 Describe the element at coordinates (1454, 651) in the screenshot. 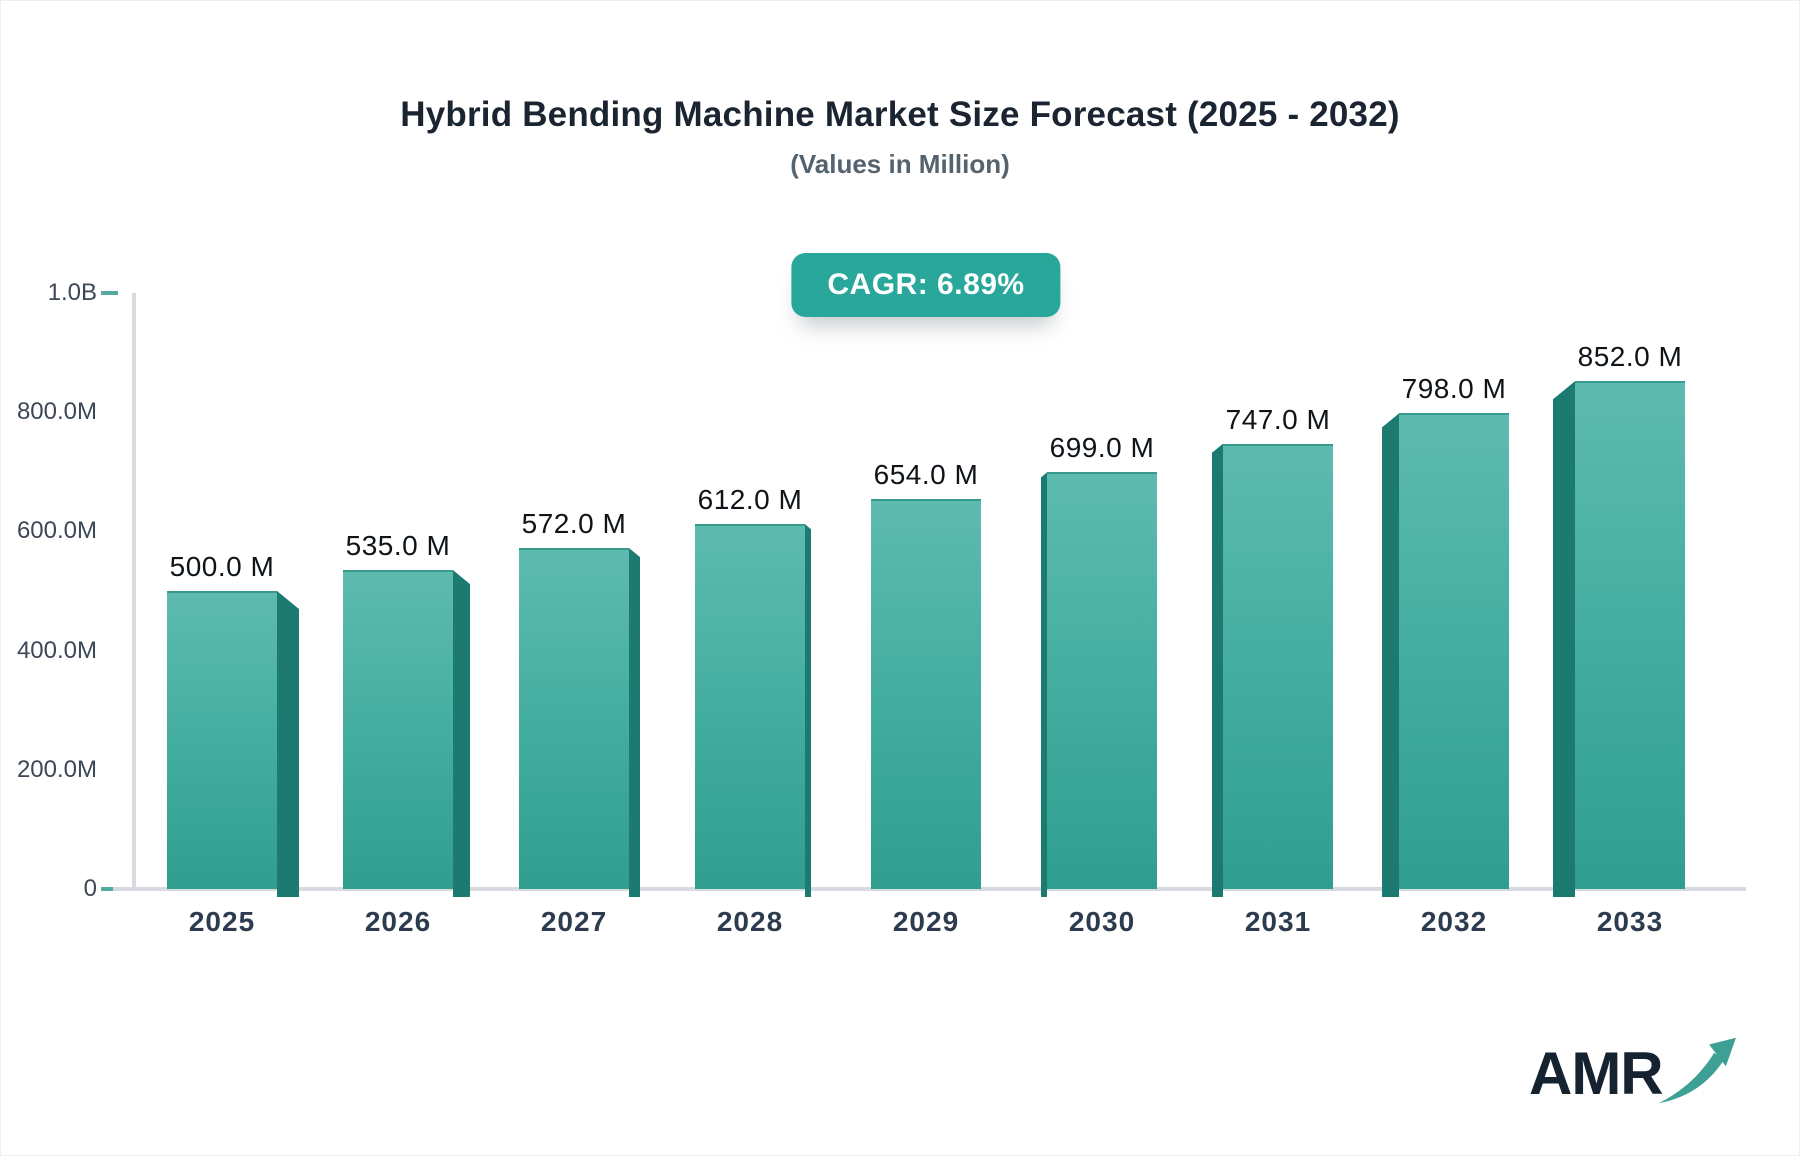

I see `bar-2032` at that location.